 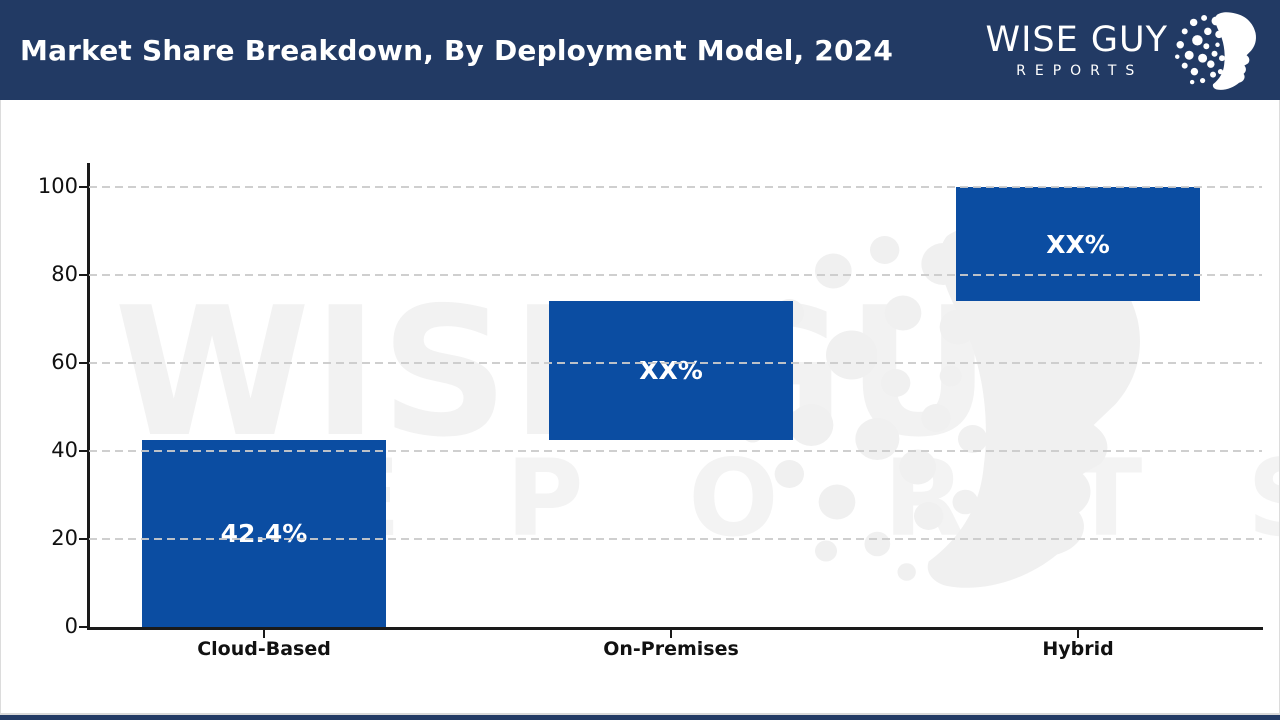 What do you see at coordinates (0, 410) in the screenshot?
I see `page-left-border` at bounding box center [0, 410].